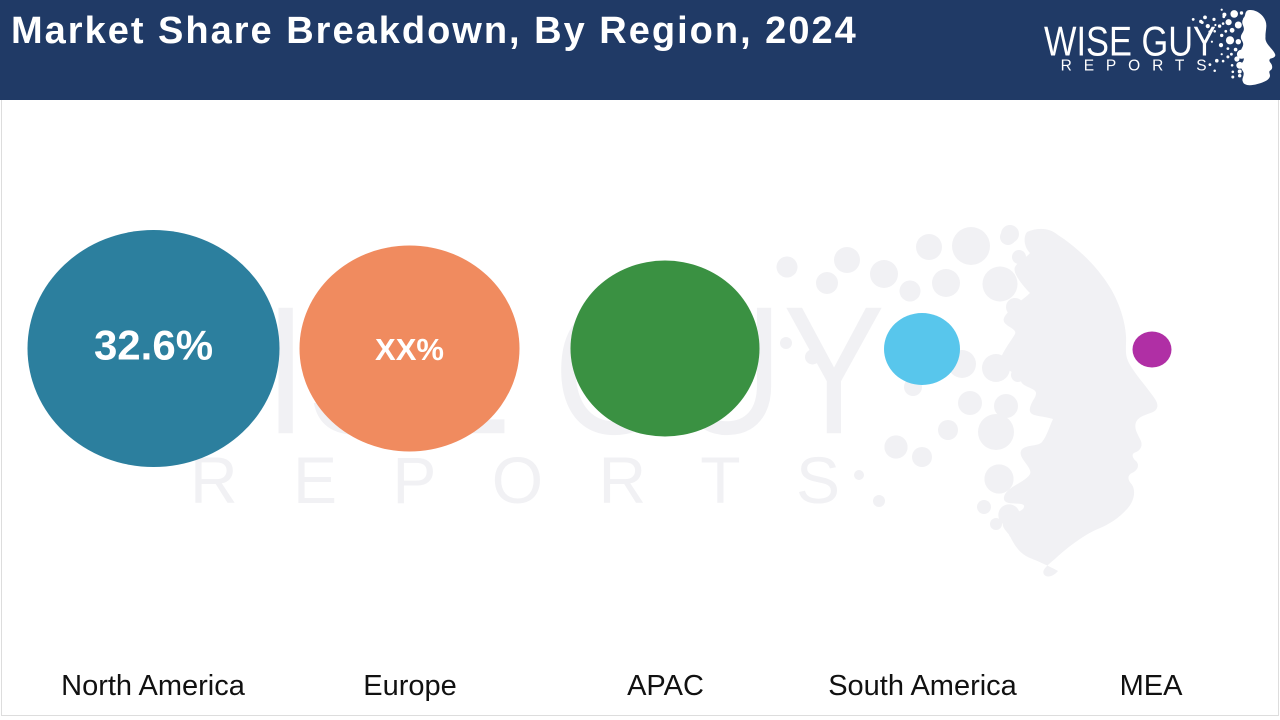 Image resolution: width=1280 pixels, height=720 pixels. I want to click on svg-text: XX%, so click(409, 349).